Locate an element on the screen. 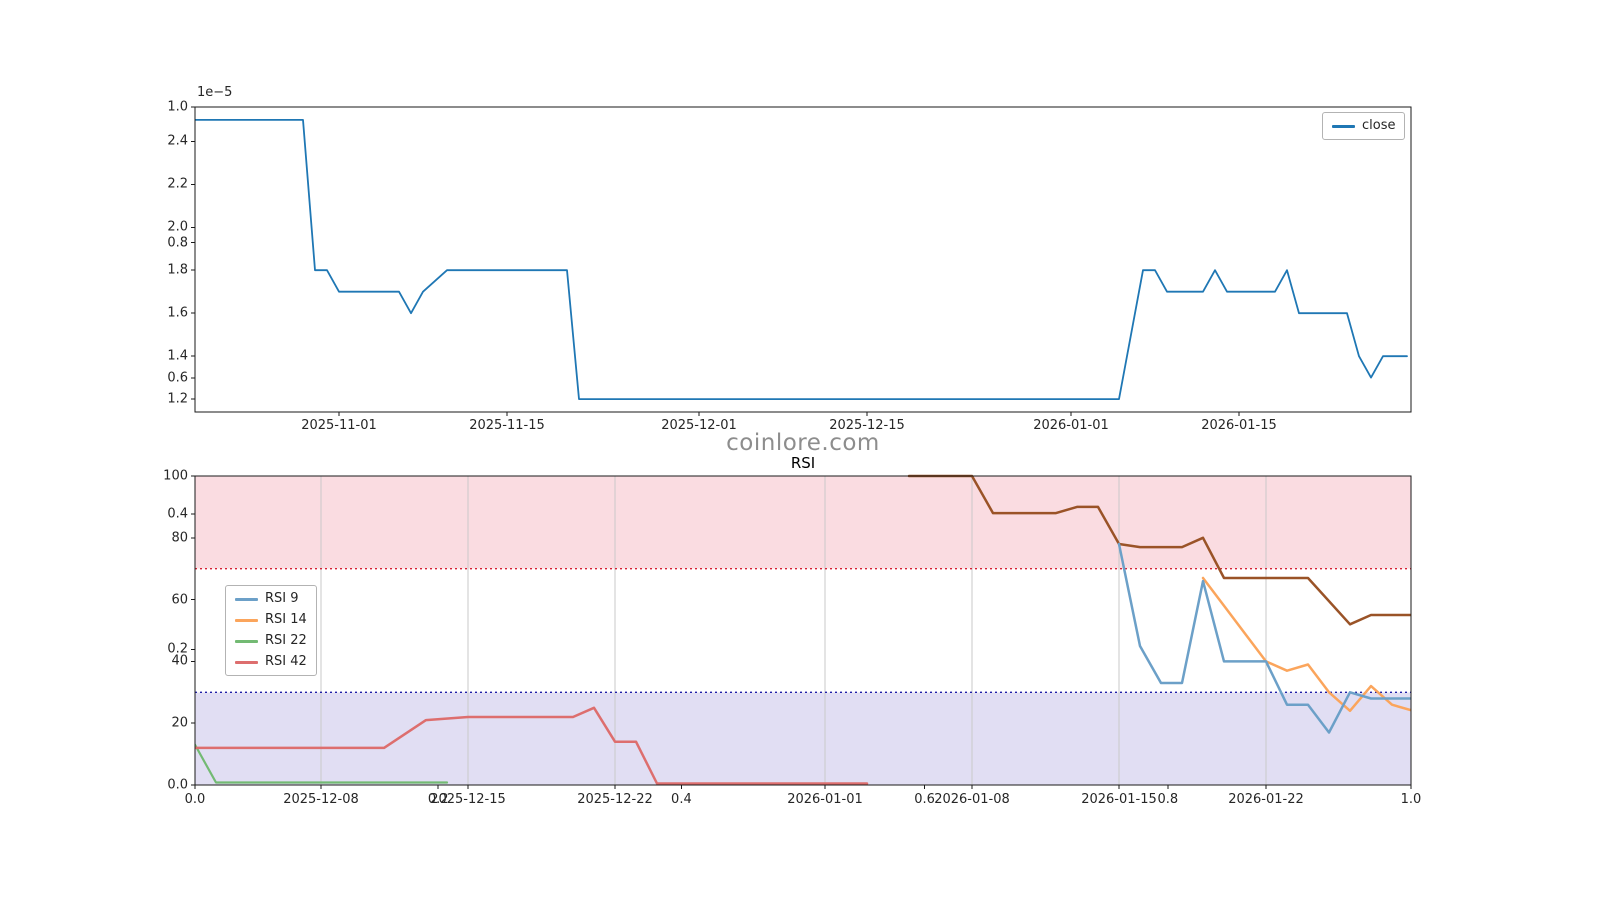  legend-item: close is located at coordinates (1363, 126).